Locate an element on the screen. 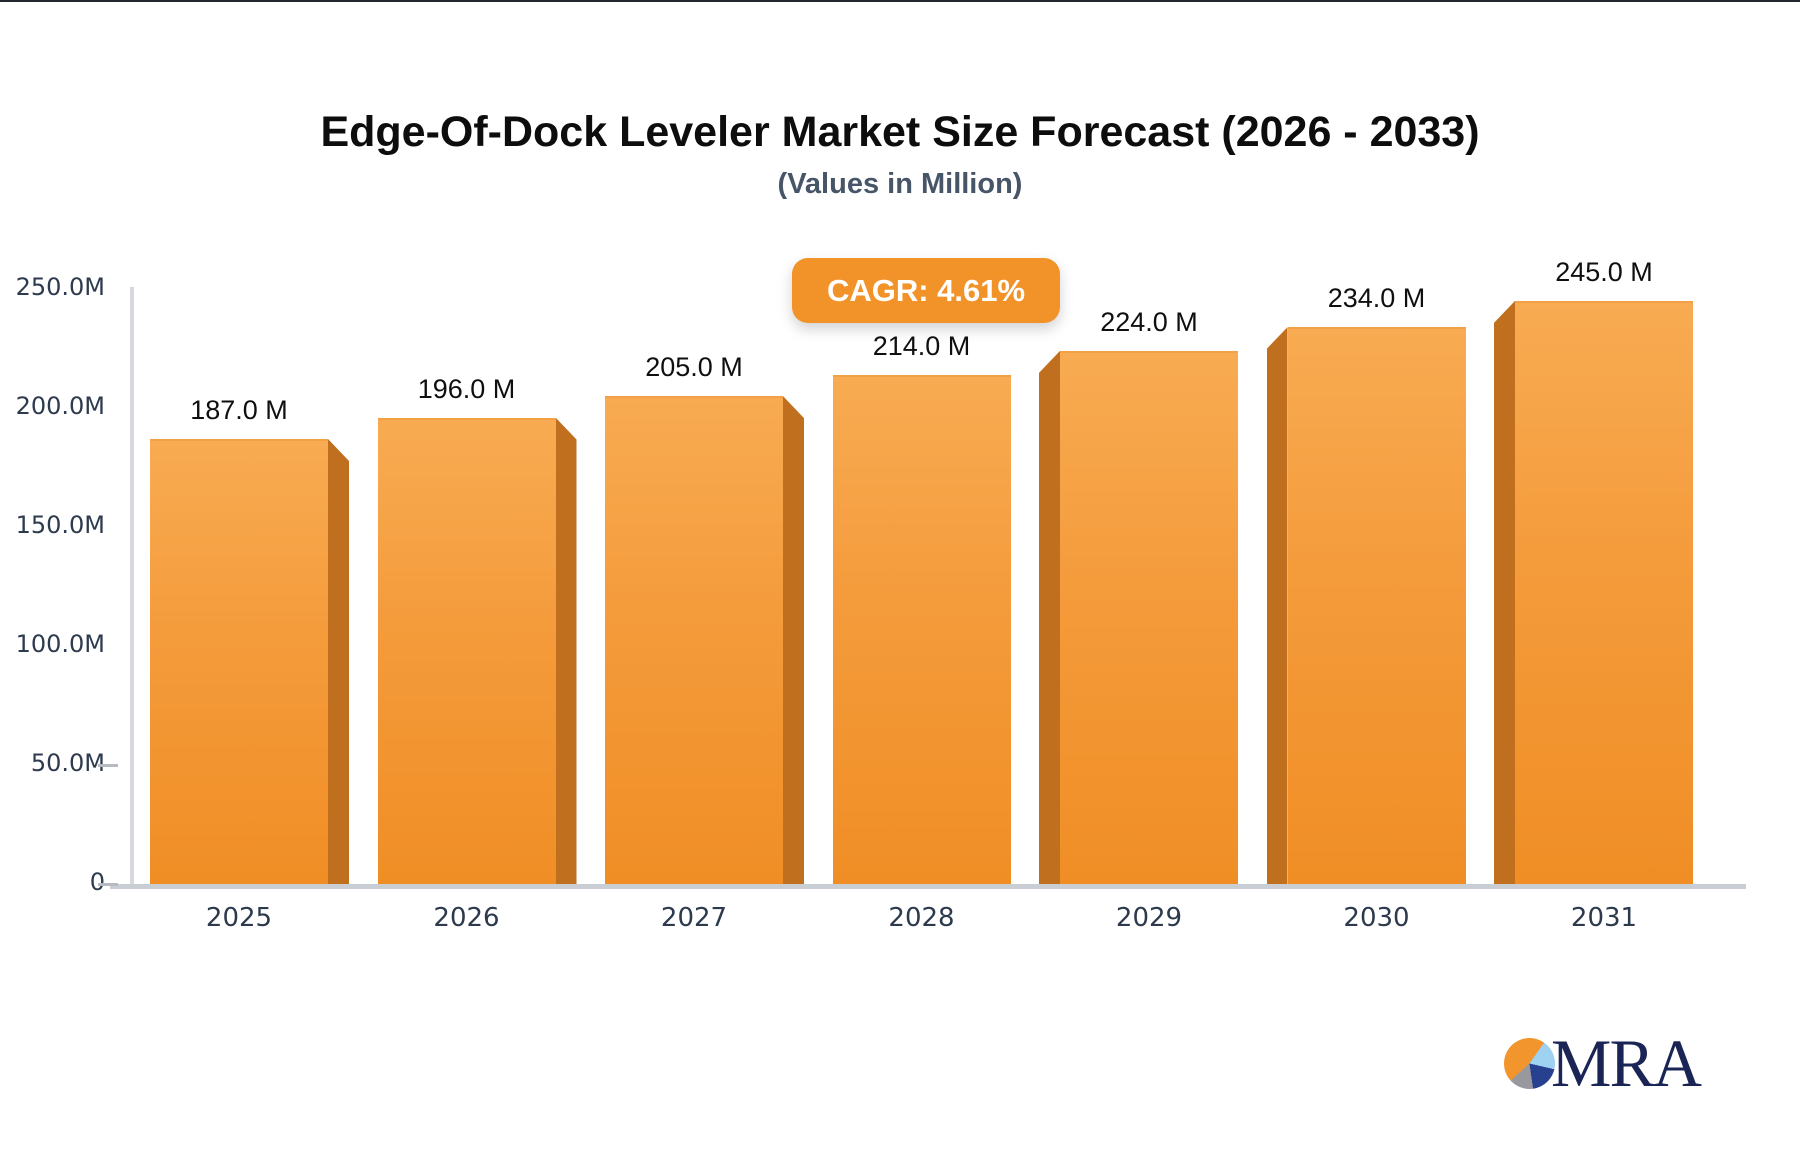  bar-2028 is located at coordinates (921, 629).